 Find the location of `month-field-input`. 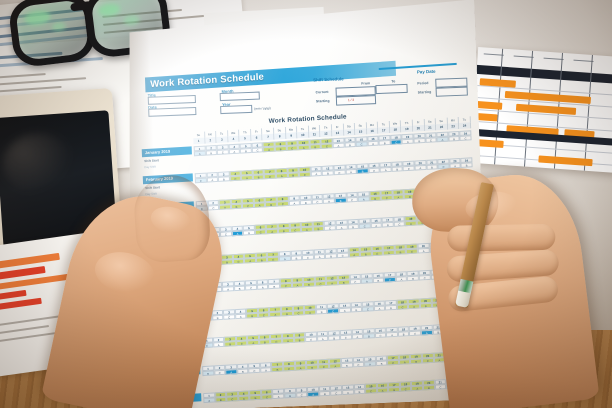

month-field-input is located at coordinates (240, 97).